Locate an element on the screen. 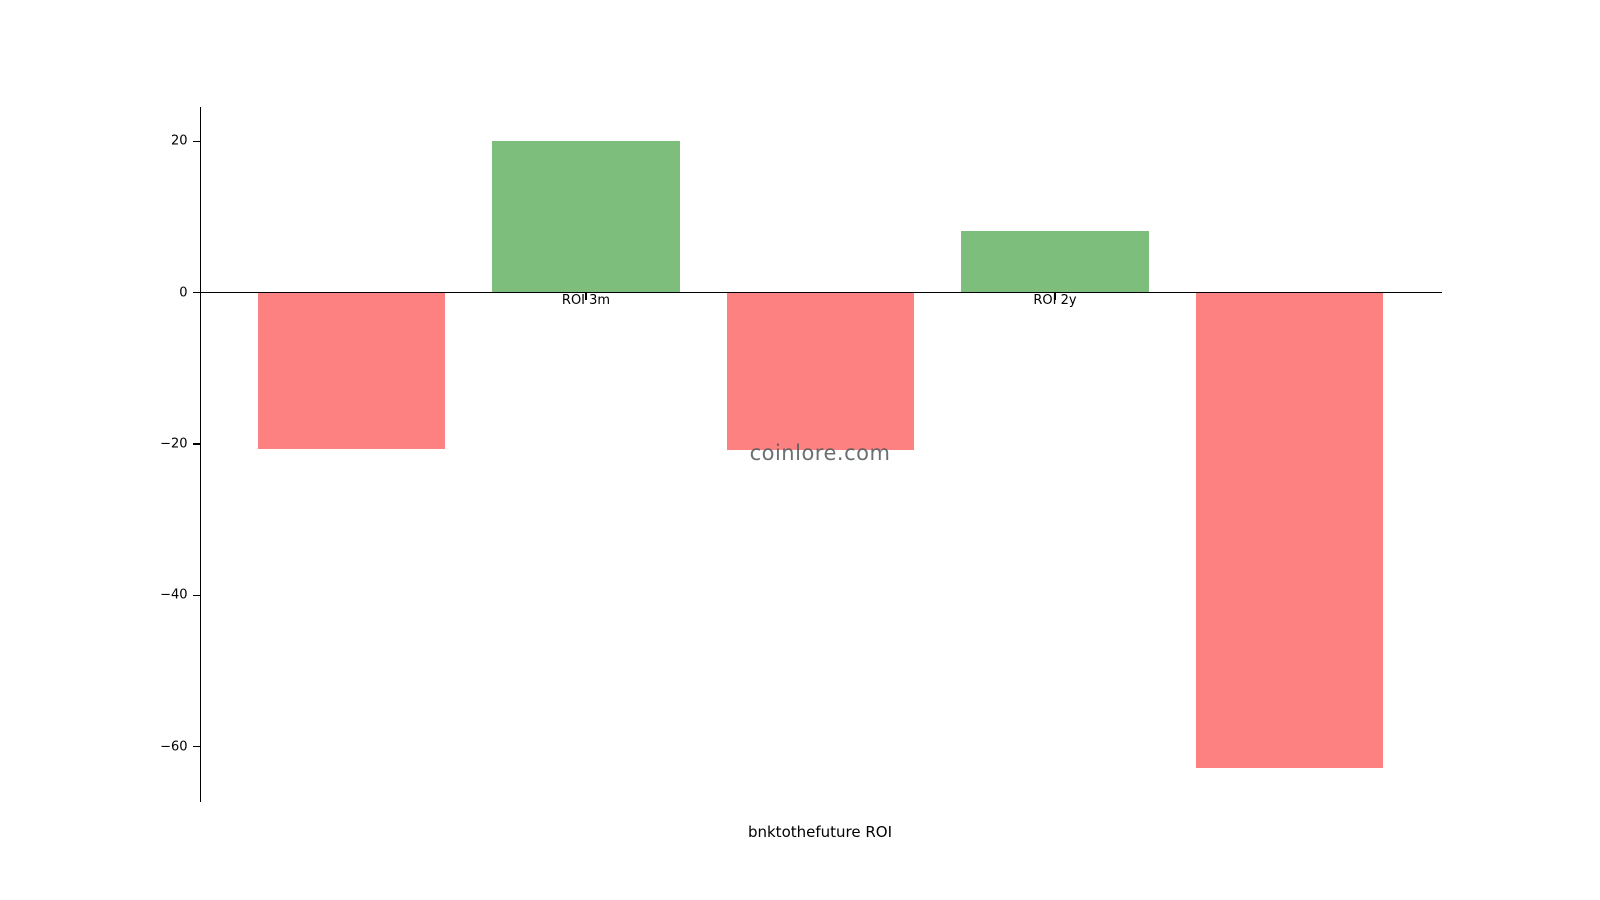  y-tick-label: −20 is located at coordinates (174, 444).